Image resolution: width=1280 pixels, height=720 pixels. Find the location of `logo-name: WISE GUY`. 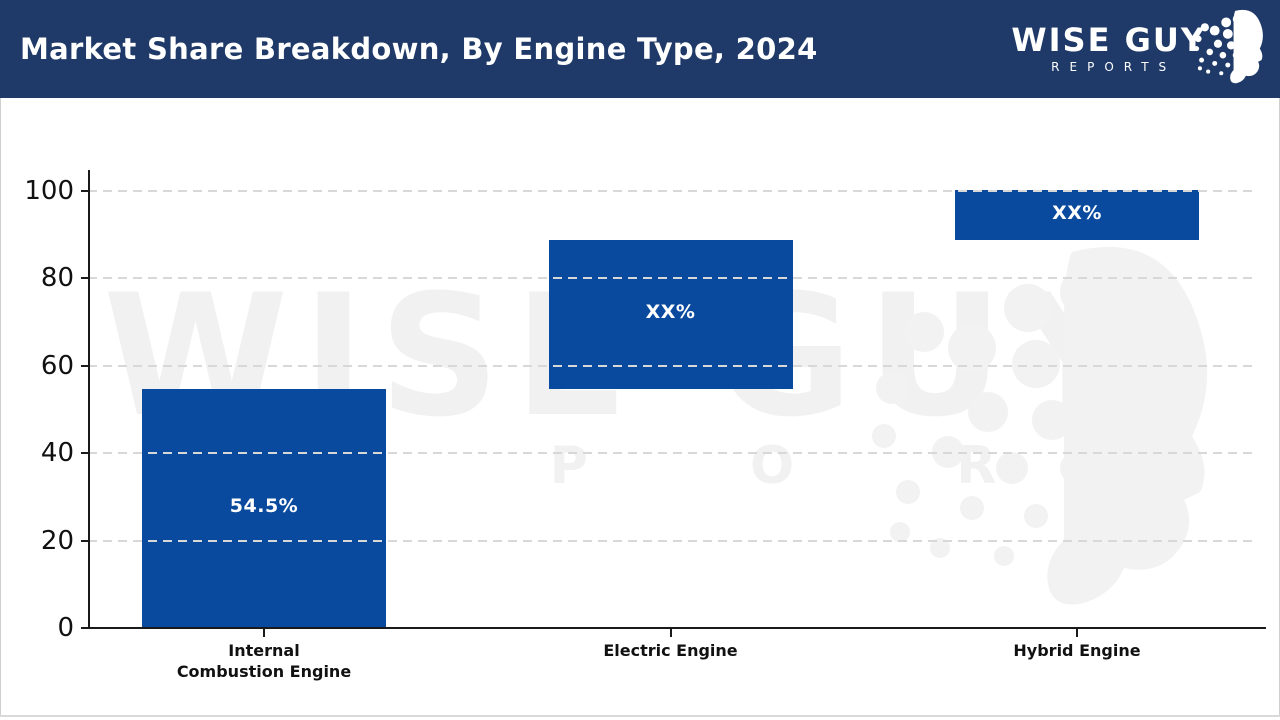

logo-name: WISE GUY is located at coordinates (1108, 40).